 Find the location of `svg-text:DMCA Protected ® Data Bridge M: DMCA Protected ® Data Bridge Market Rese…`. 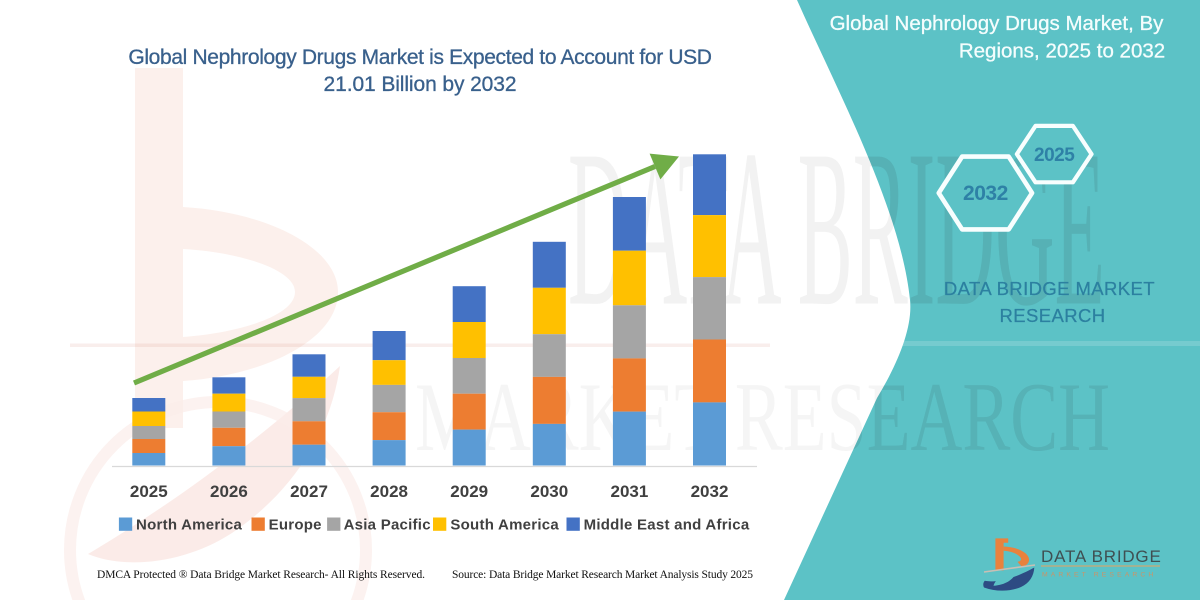

svg-text:DMCA Protected ® Data Bridge M: DMCA Protected ® Data Bridge Market Rese… is located at coordinates (261, 575).